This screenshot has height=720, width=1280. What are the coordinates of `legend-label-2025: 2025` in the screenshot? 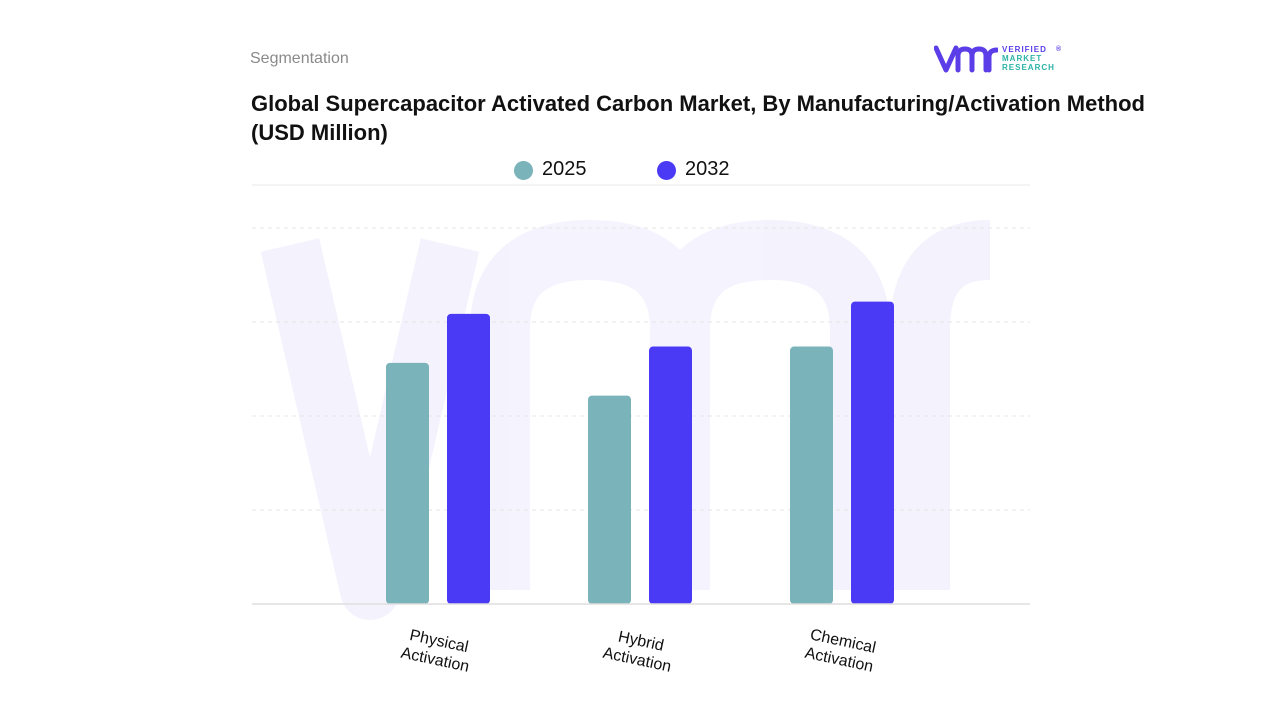 It's located at (564, 169).